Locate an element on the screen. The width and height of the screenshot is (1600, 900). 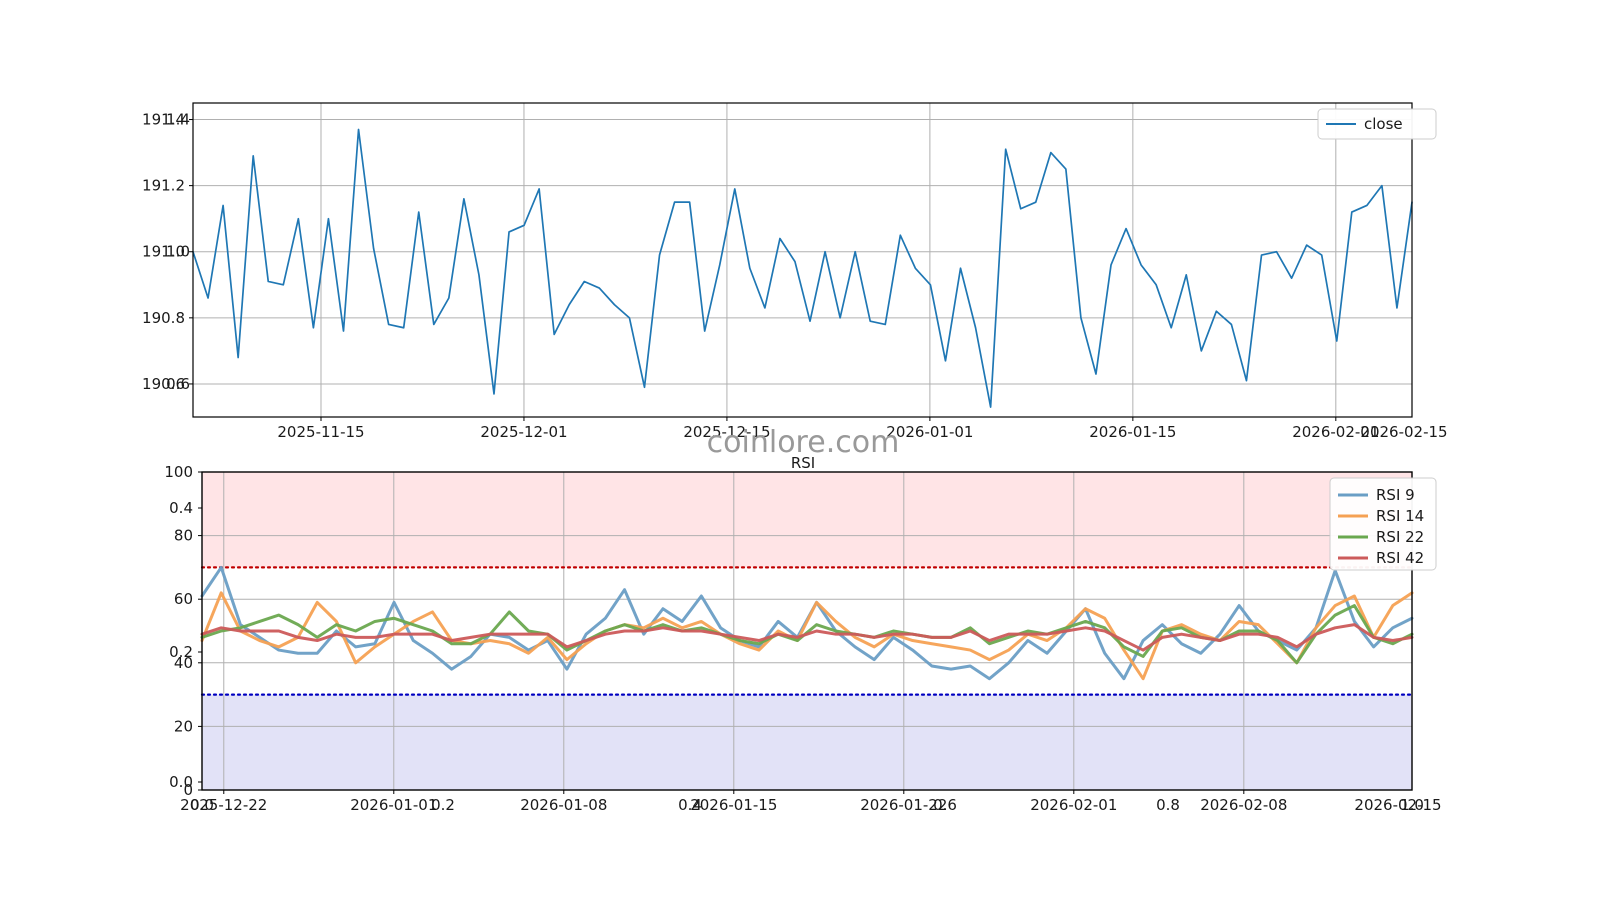
rsi-x-tick-label: 2025-12-22 is located at coordinates (223, 805).